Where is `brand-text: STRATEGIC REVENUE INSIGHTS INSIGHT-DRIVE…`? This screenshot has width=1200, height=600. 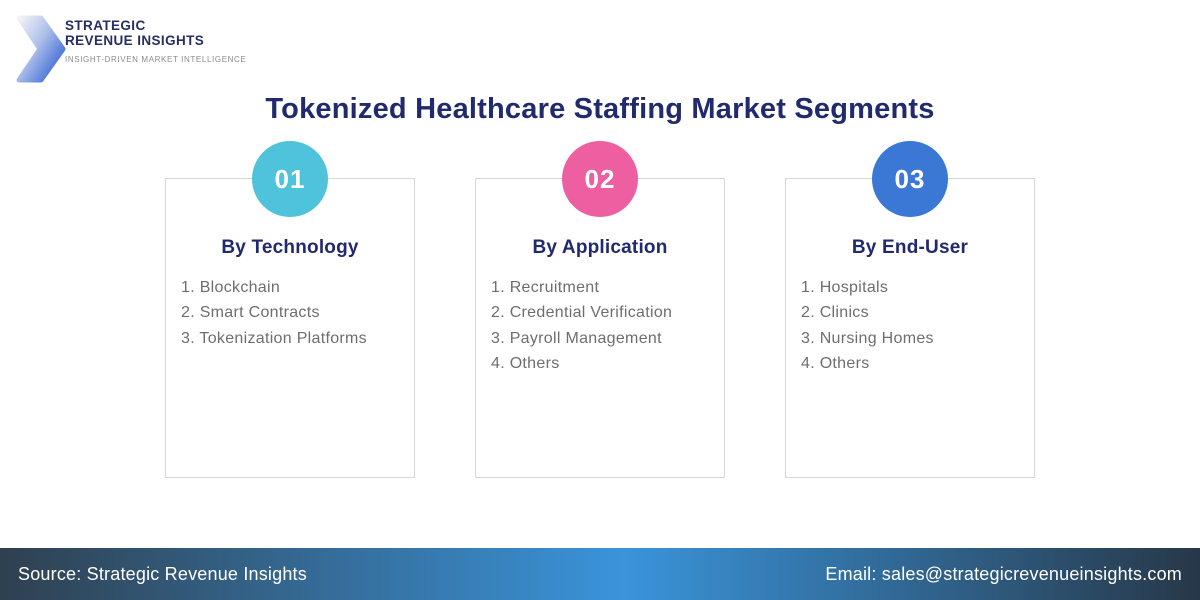 brand-text: STRATEGIC REVENUE INSIGHTS INSIGHT-DRIVE… is located at coordinates (155, 41).